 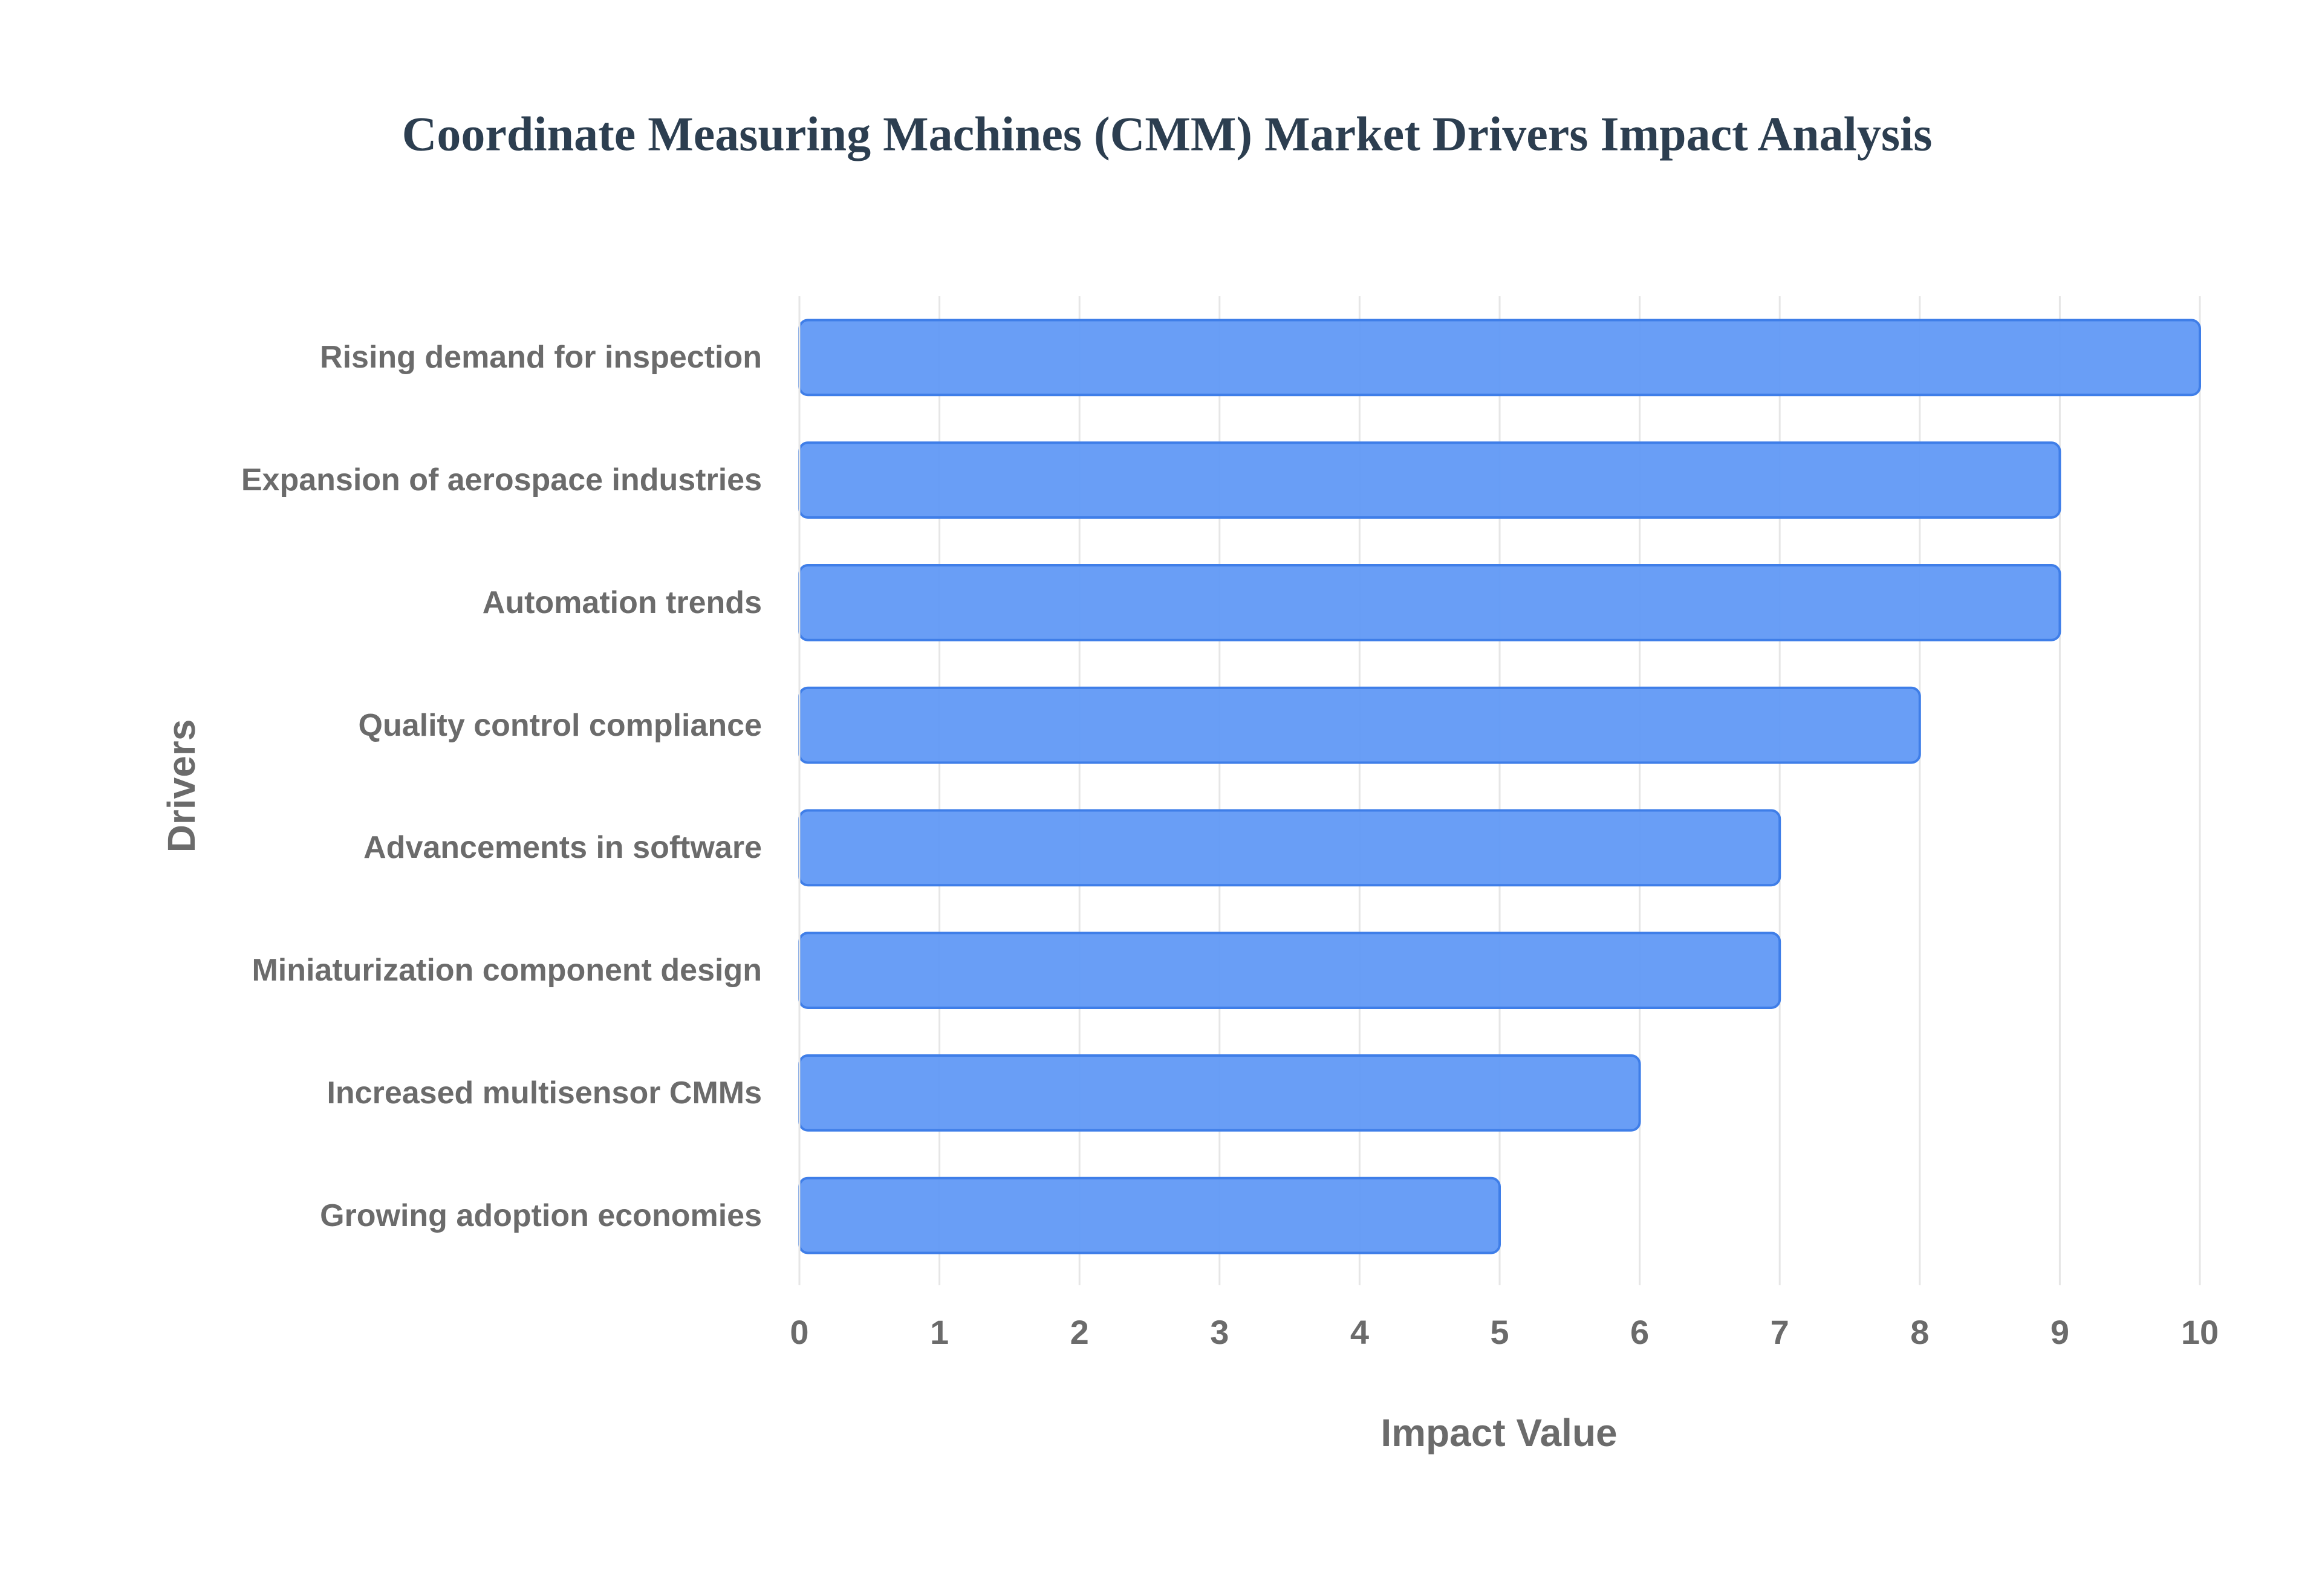 What do you see at coordinates (2059, 1332) in the screenshot?
I see `x-tick-label: 9` at bounding box center [2059, 1332].